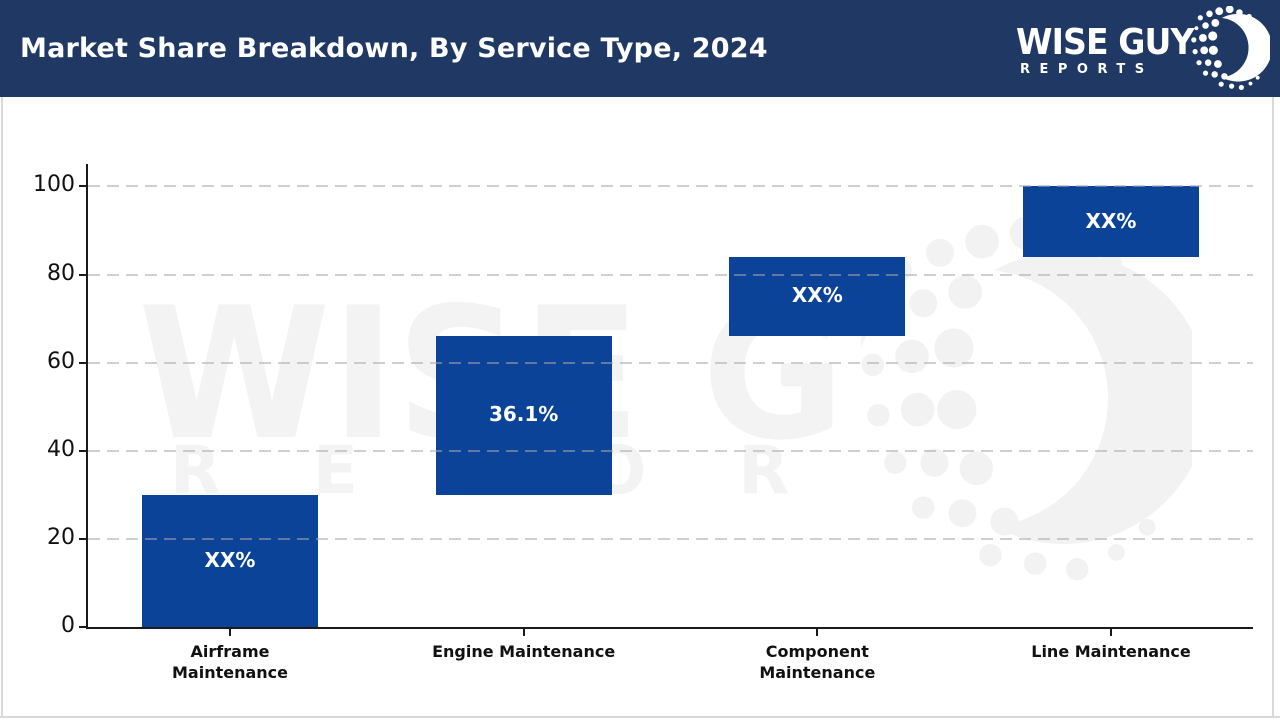 This screenshot has width=1280, height=720. I want to click on x-tick-label: Engine Maintenance, so click(524, 651).